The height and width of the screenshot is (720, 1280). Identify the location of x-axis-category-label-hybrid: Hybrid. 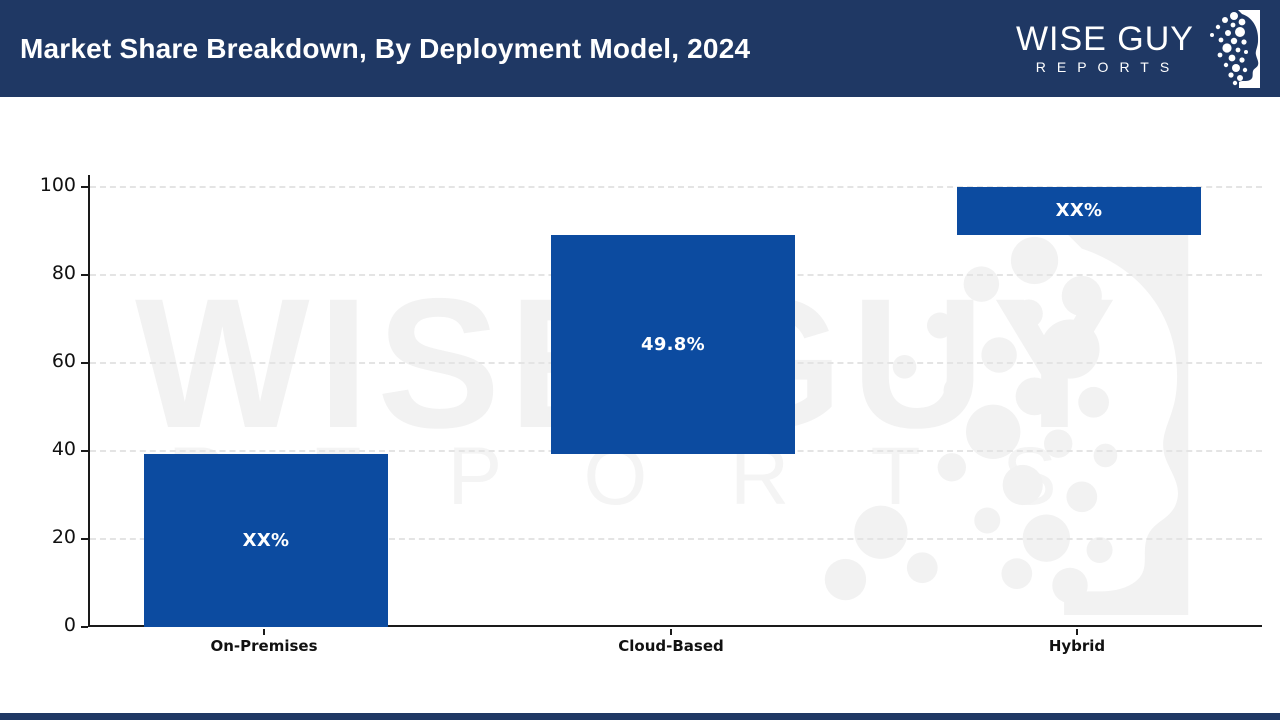
(1077, 646).